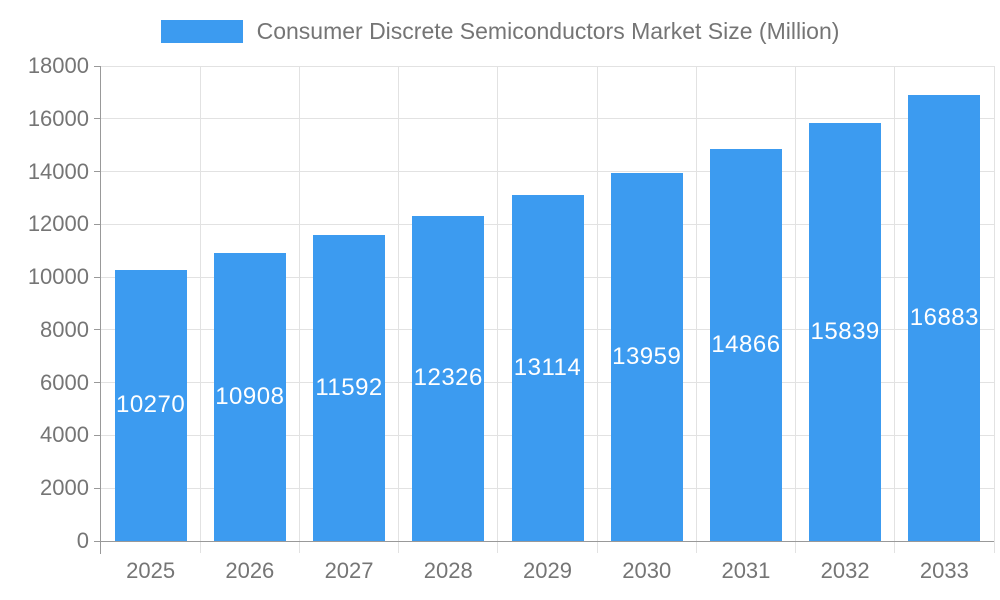  I want to click on x-axis-label: 2033, so click(944, 570).